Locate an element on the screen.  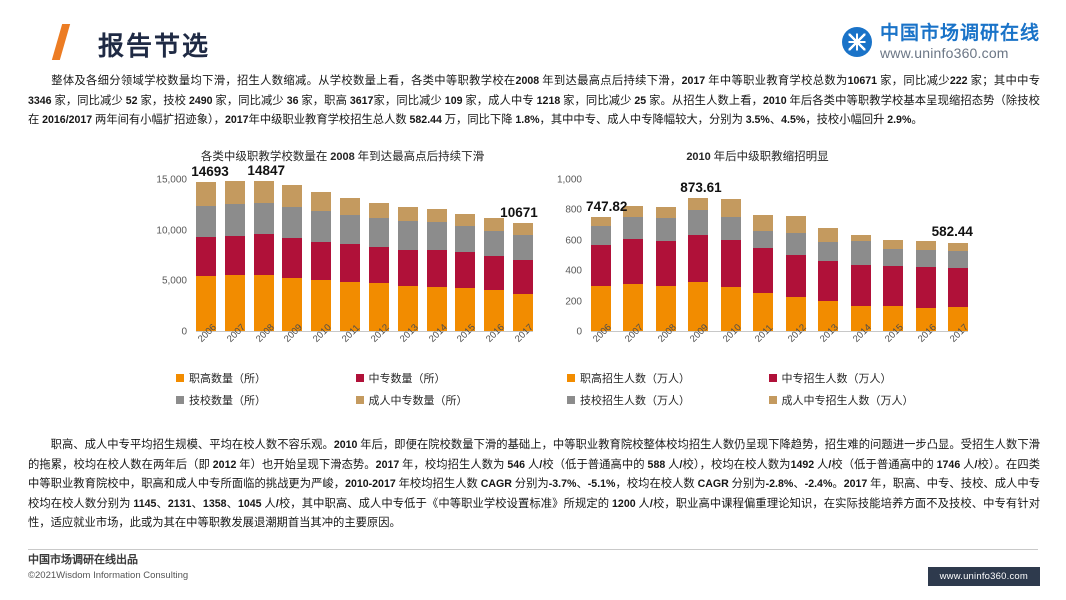
legend-item: 职高数量（所） is located at coordinates (266, 378).